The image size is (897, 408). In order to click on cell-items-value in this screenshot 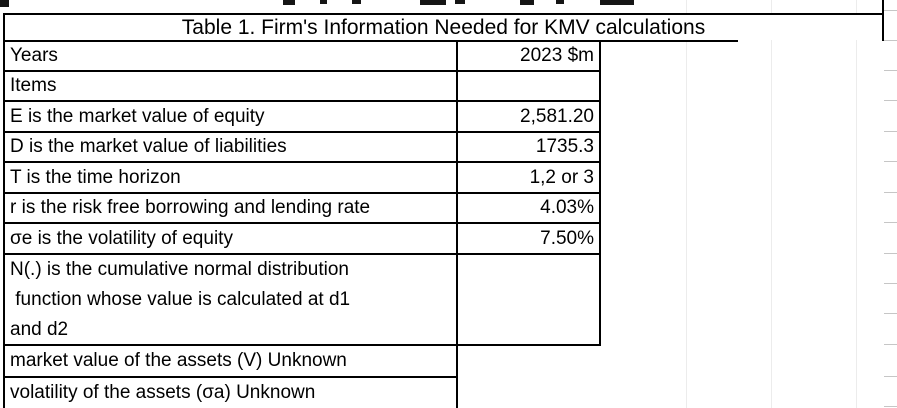, I will do `click(526, 86)`.